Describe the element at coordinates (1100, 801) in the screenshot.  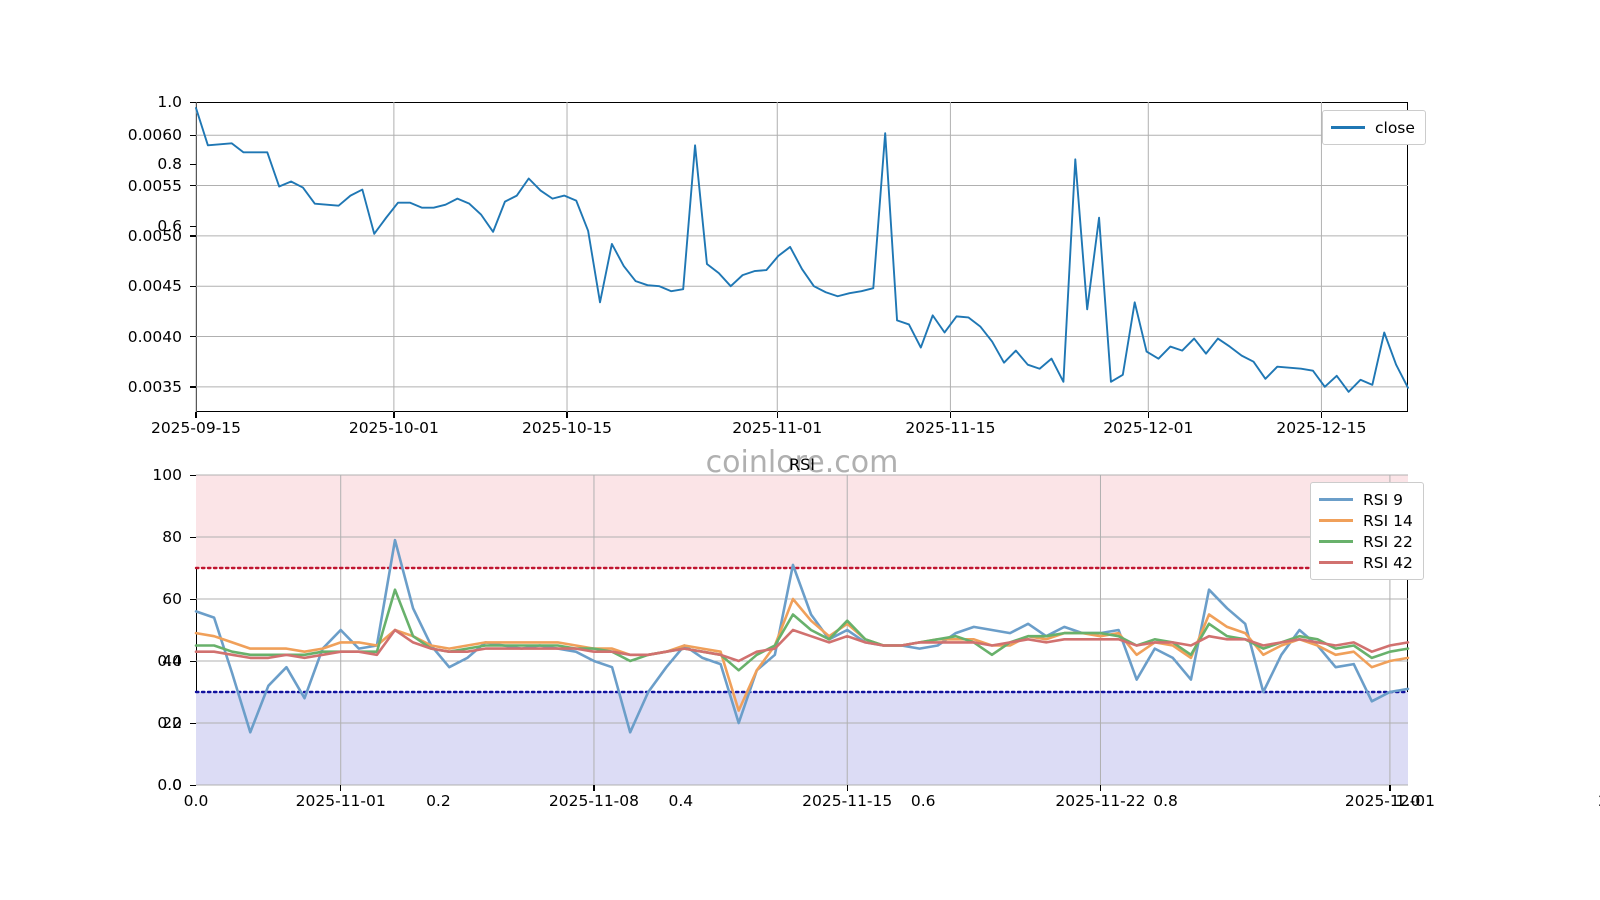
I see `rsi-x-tick-label: 2025-11-22` at that location.